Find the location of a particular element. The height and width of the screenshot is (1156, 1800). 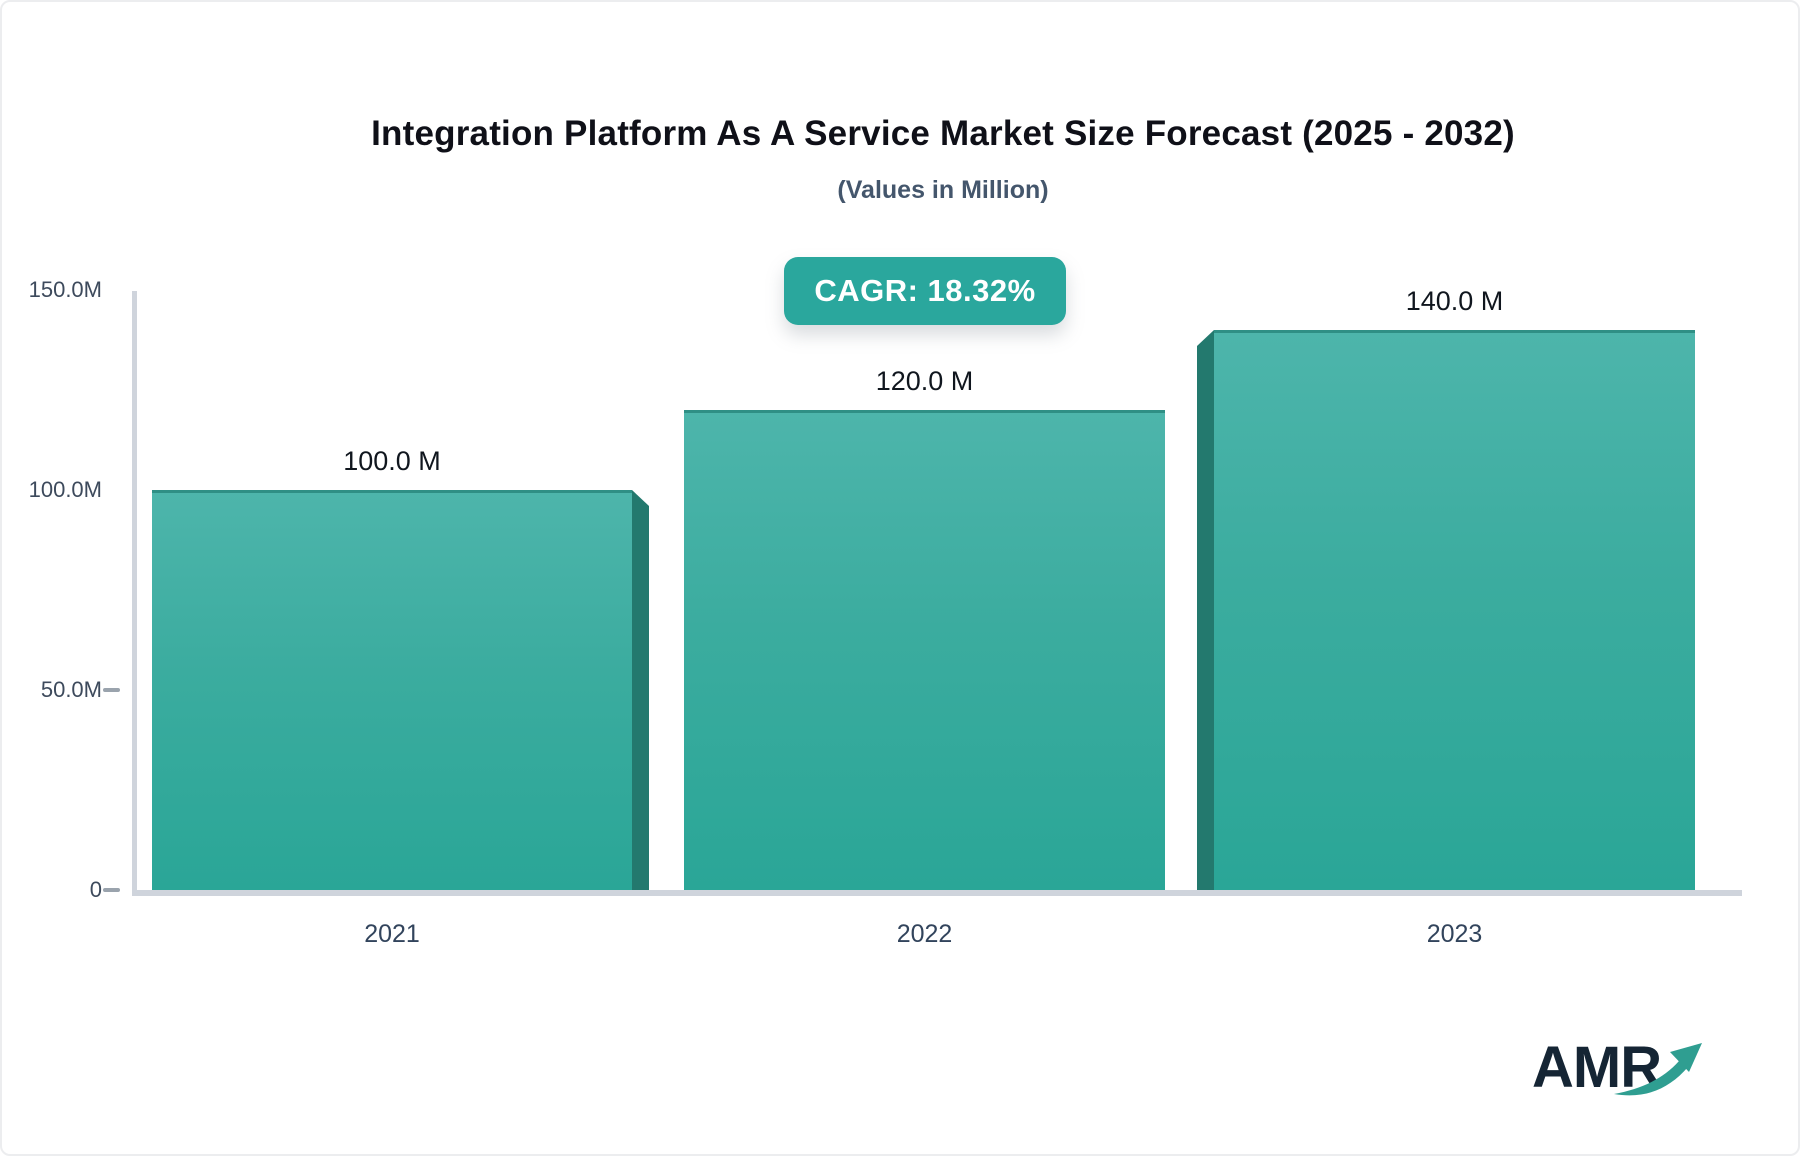

bar-value-label: 120.0 M is located at coordinates (924, 381).